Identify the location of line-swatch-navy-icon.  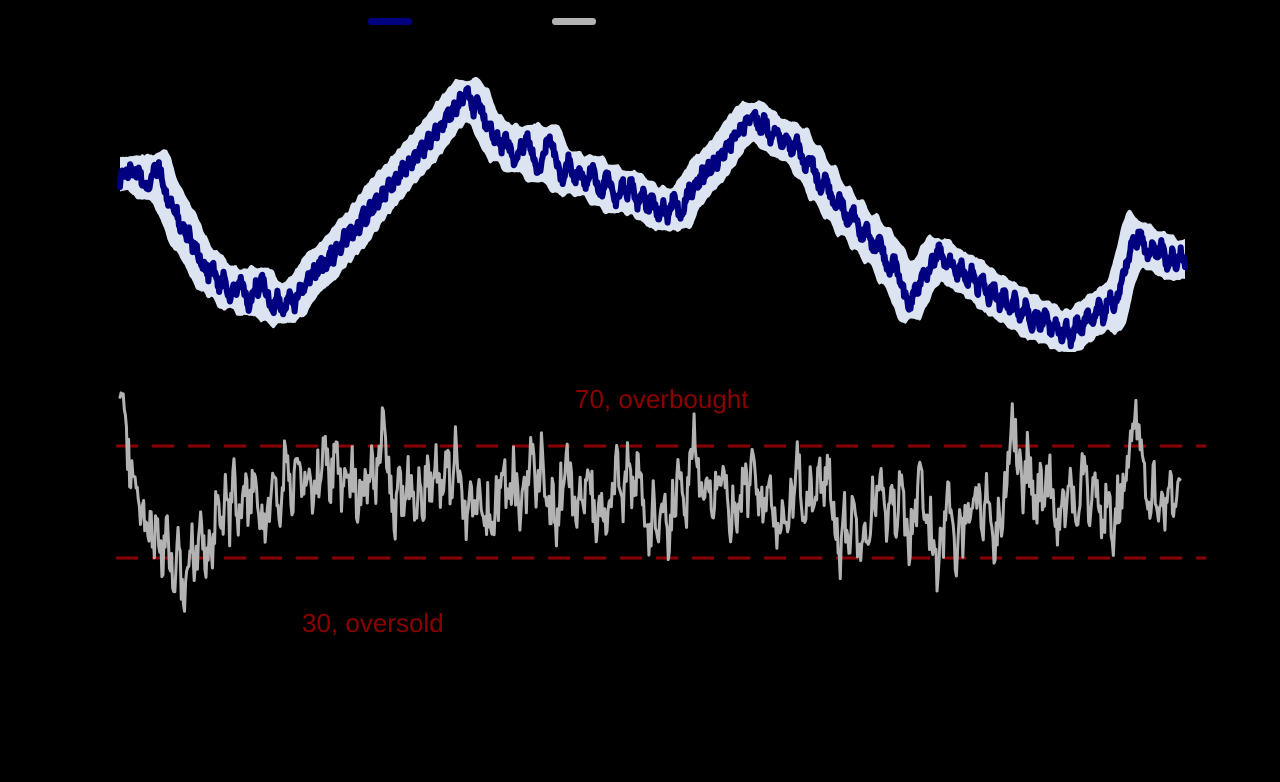
(390, 21).